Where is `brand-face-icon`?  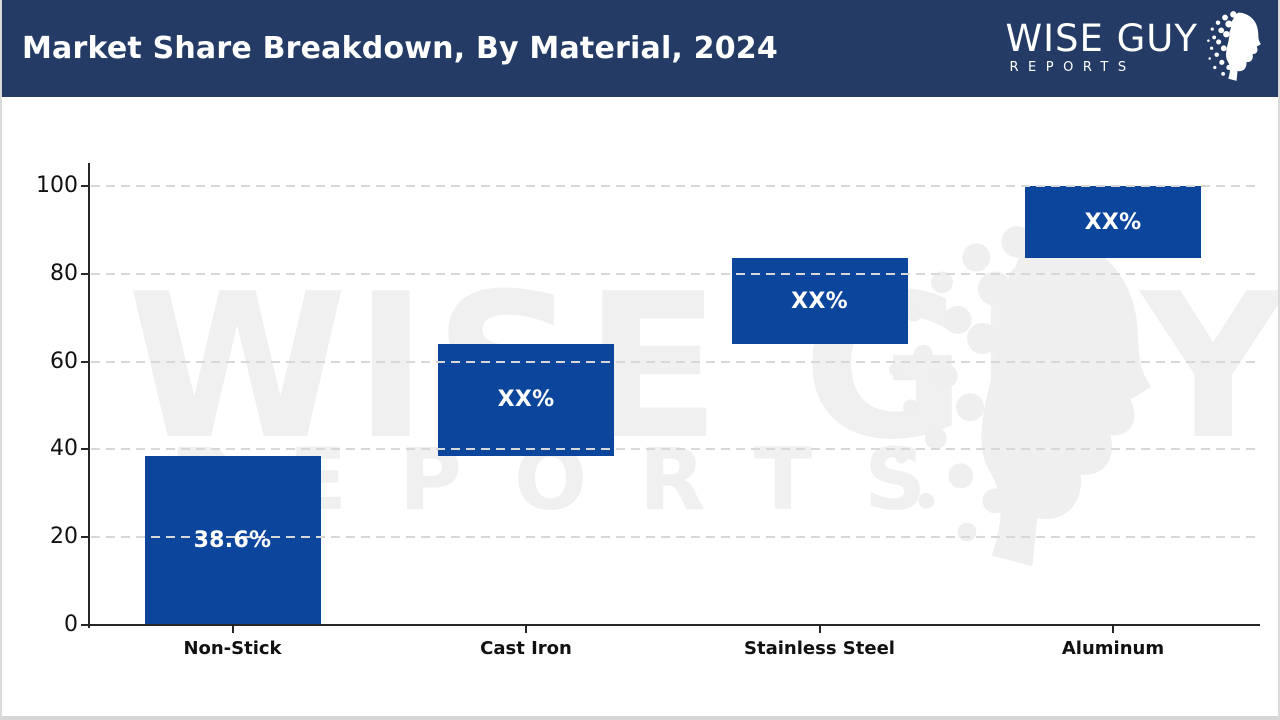
brand-face-icon is located at coordinates (1234, 46).